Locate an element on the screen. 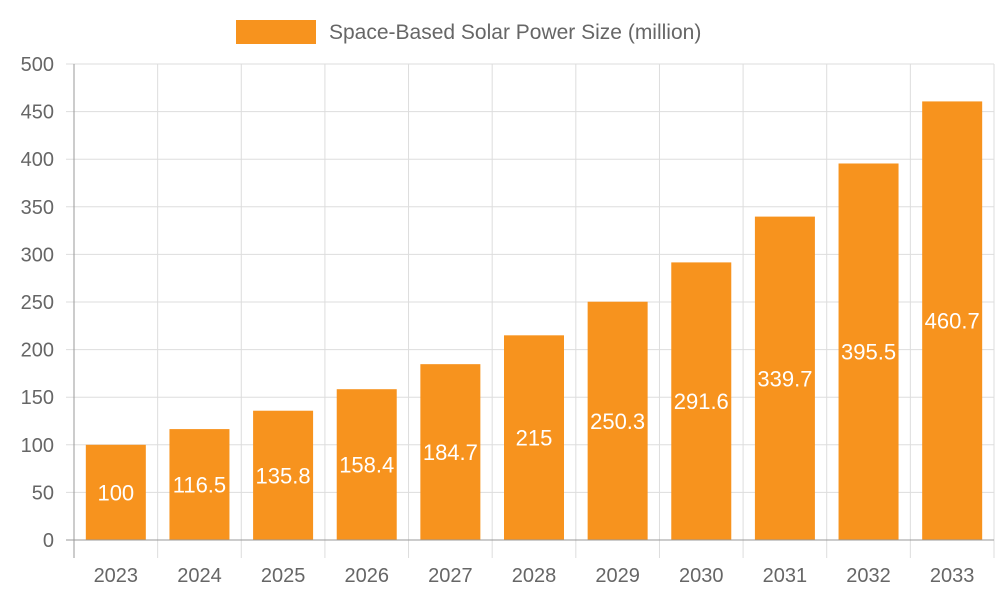  data-label: 116.5 is located at coordinates (199, 485).